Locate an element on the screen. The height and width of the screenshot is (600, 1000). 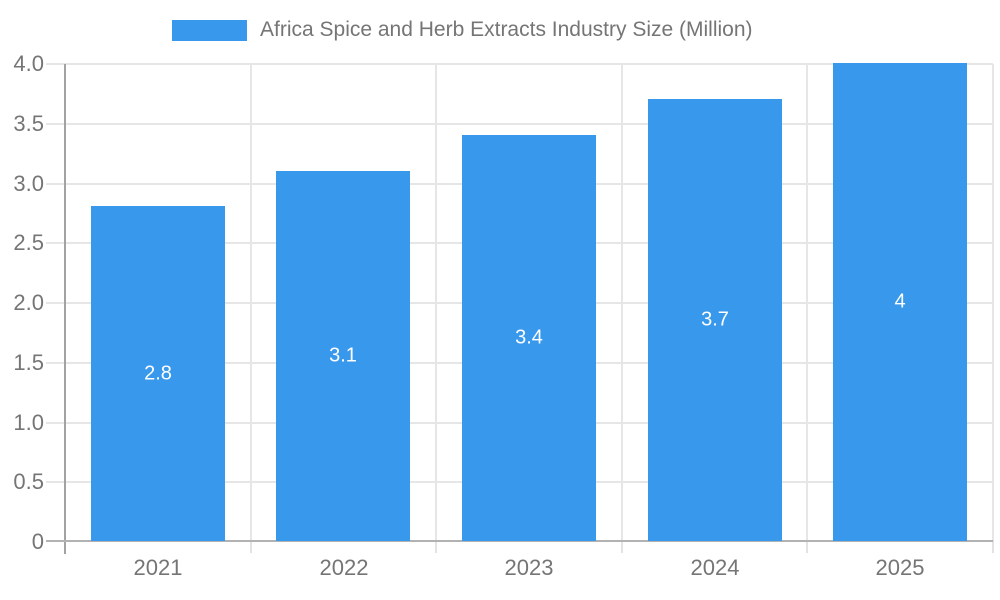
y-axis-line is located at coordinates (65, 309).